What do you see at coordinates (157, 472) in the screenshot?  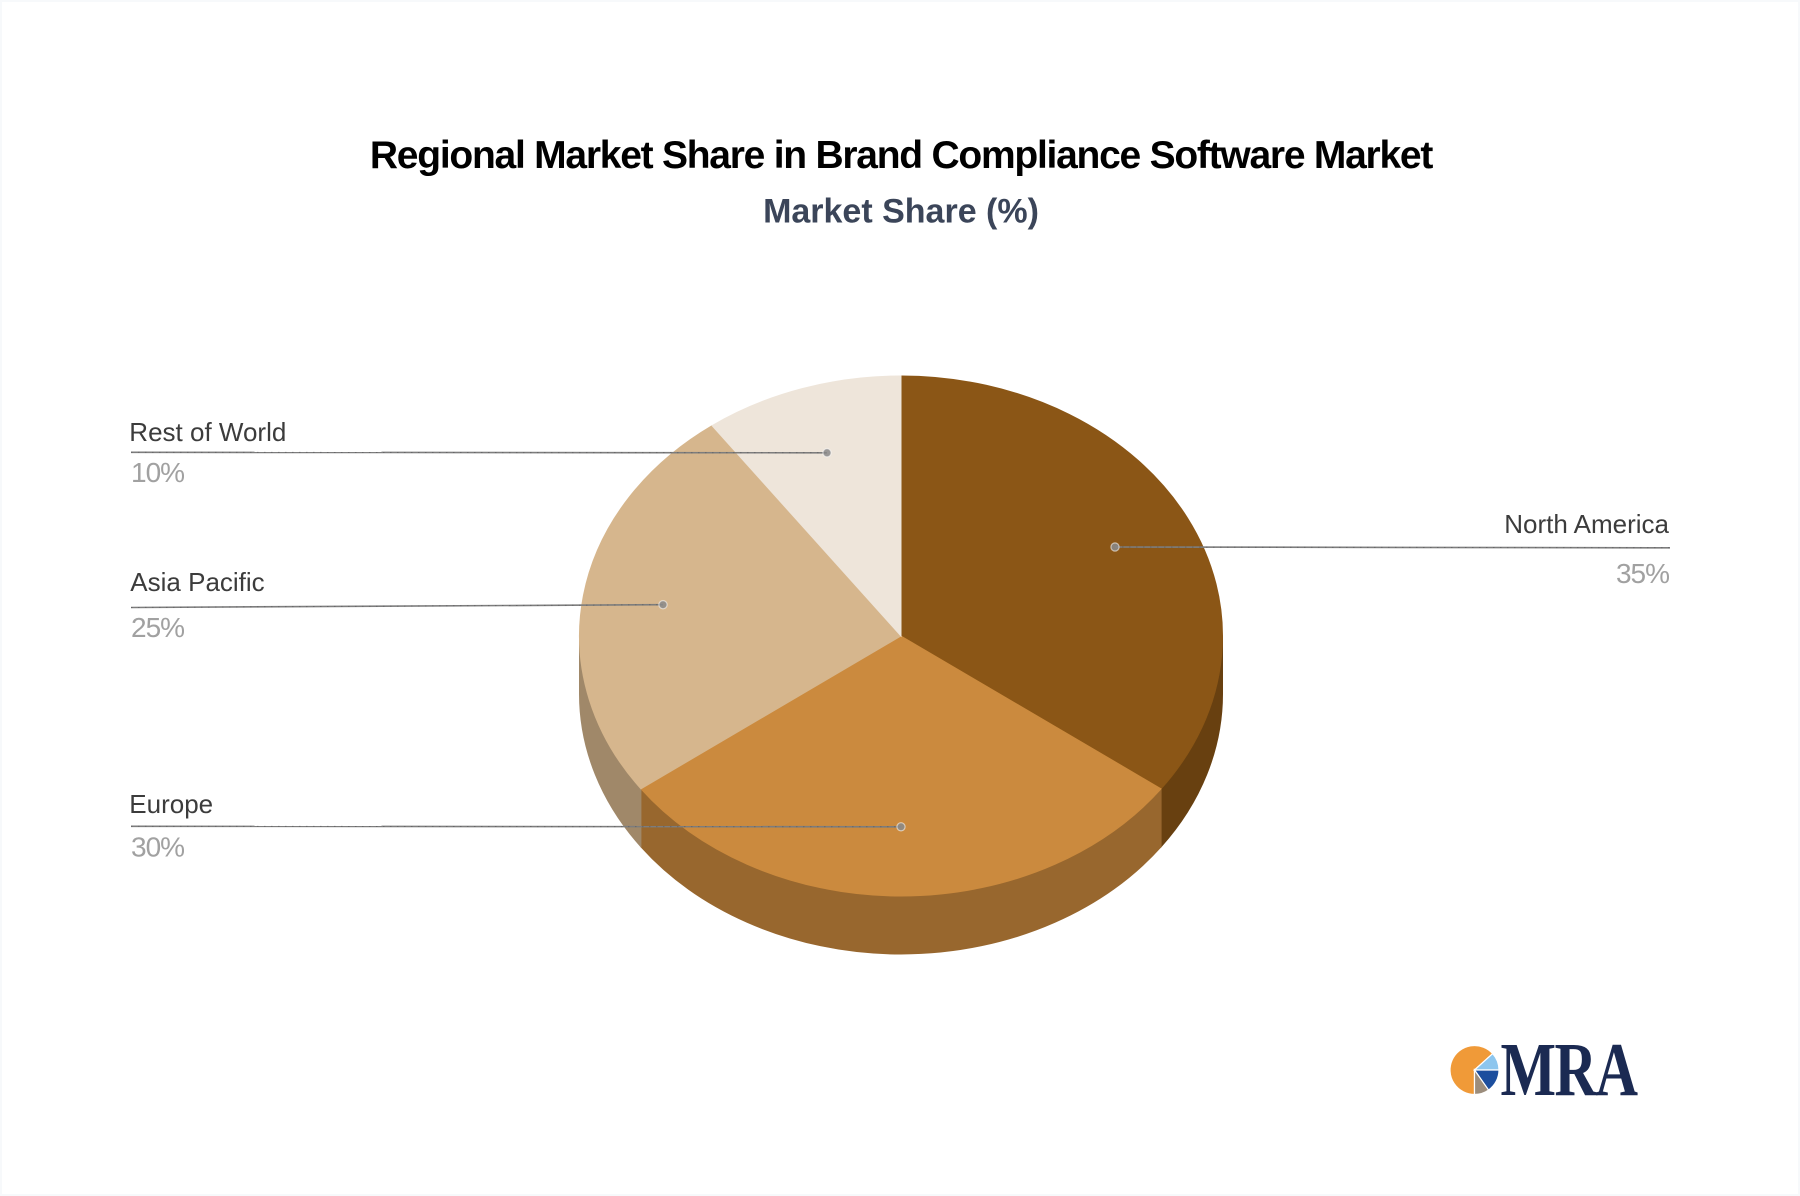 I see `svg-text: 10%` at bounding box center [157, 472].